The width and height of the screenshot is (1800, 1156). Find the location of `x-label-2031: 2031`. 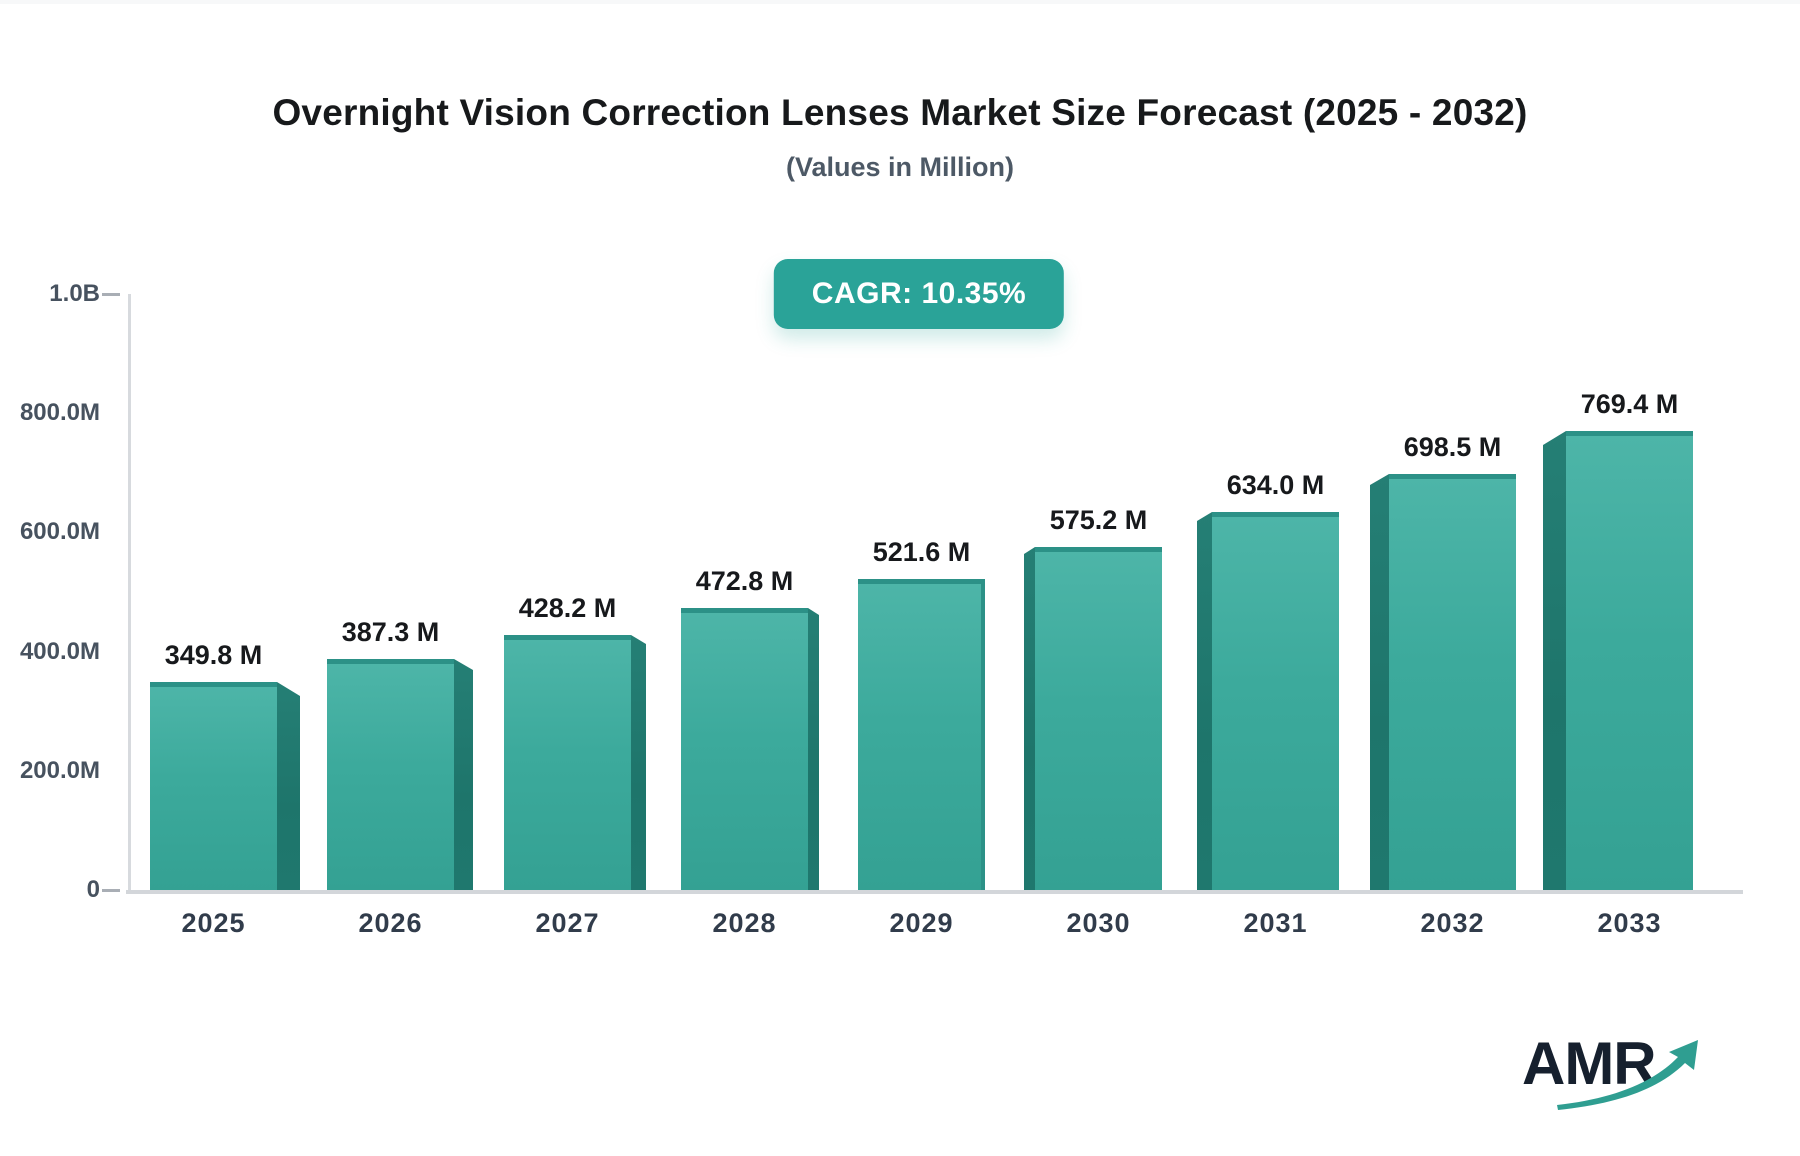

x-label-2031: 2031 is located at coordinates (1275, 923).